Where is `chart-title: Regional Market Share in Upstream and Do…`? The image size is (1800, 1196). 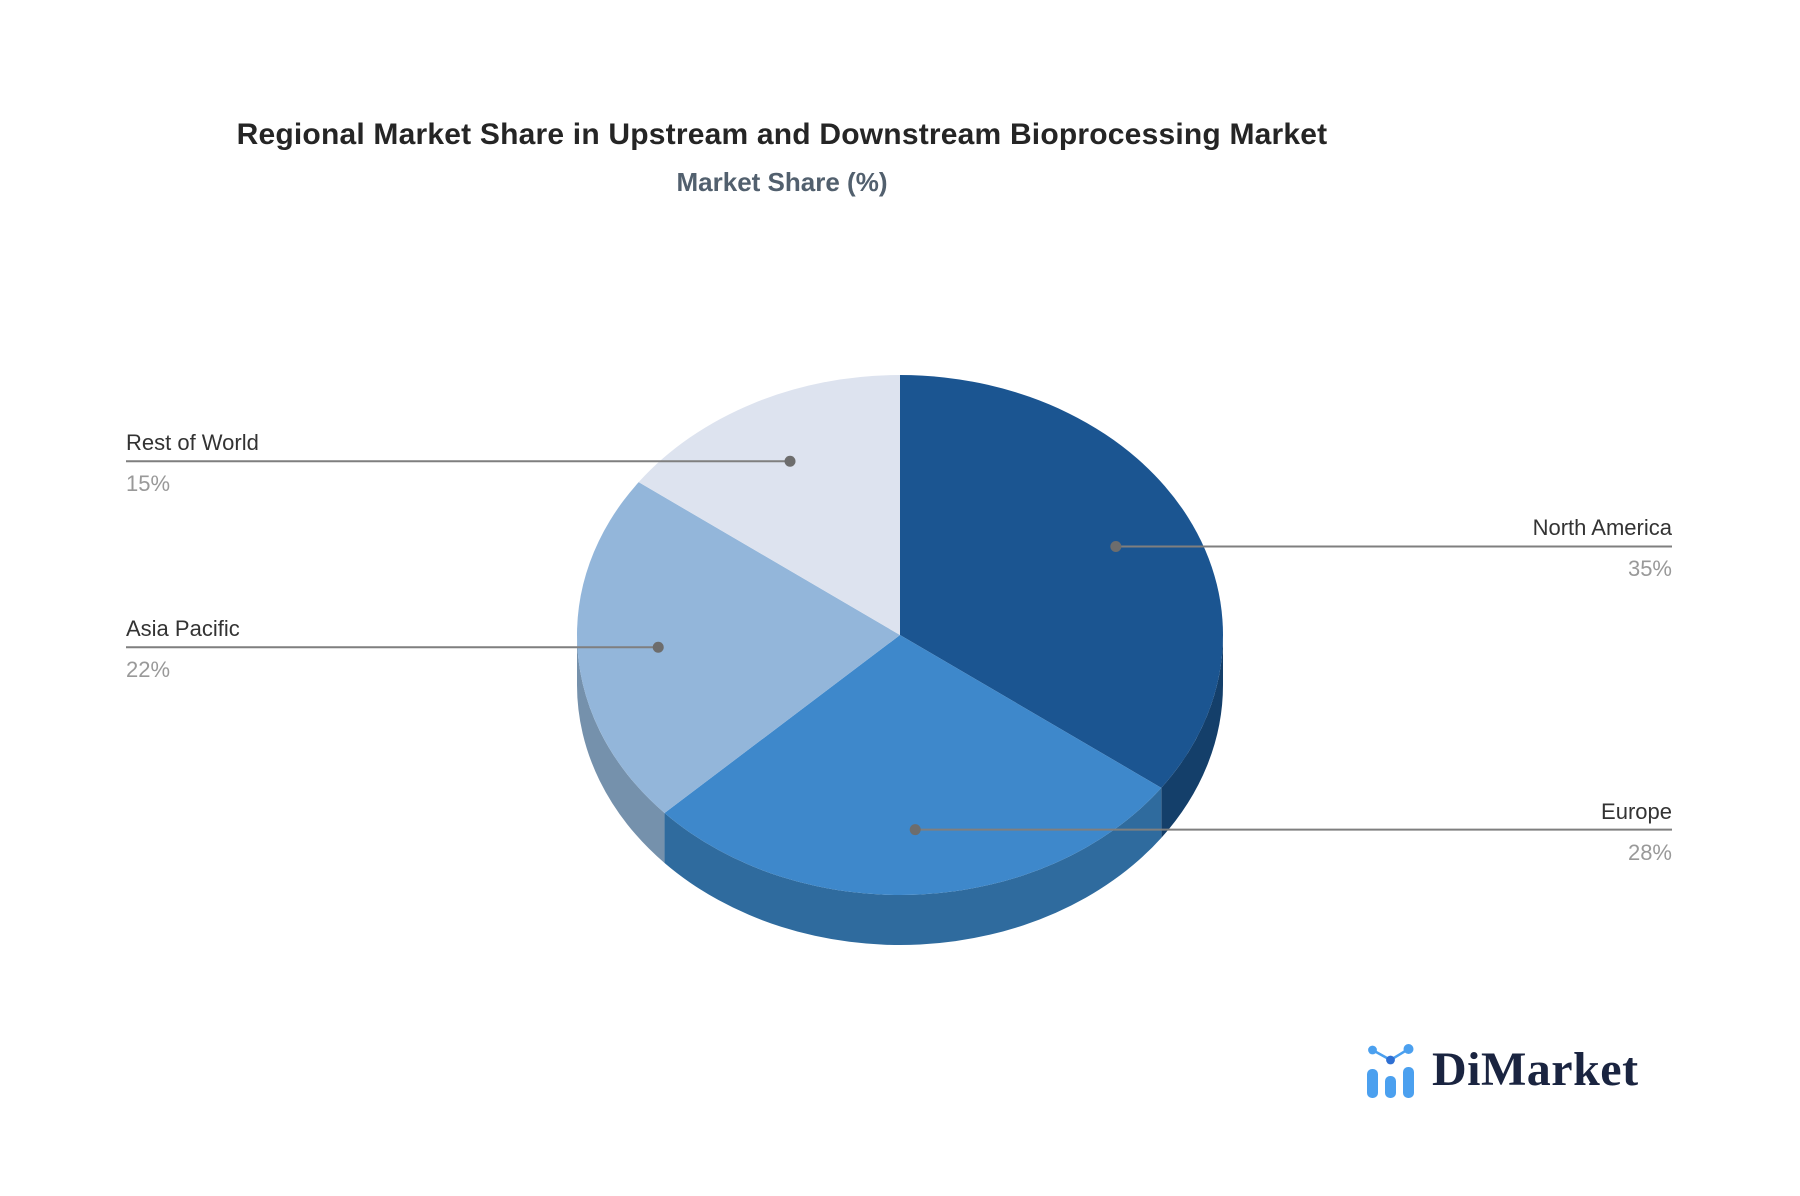
chart-title: Regional Market Share in Upstream and Do… is located at coordinates (782, 134).